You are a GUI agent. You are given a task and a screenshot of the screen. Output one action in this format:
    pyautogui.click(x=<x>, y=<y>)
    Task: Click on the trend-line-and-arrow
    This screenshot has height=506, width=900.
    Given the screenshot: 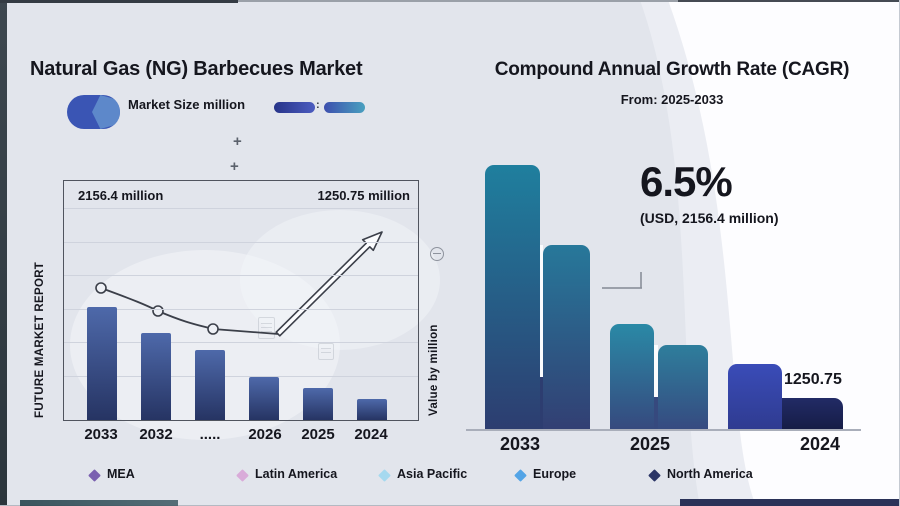 What is the action you would take?
    pyautogui.click(x=239, y=284)
    